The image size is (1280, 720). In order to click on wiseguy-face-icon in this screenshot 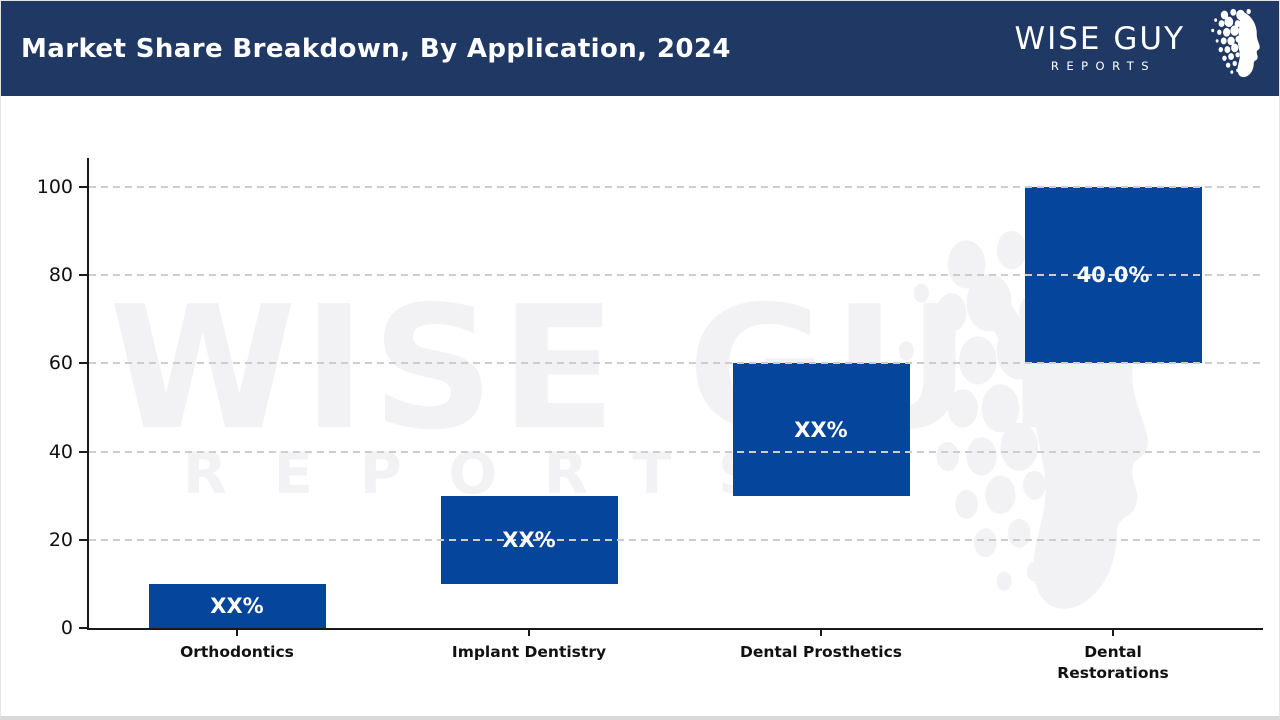, I will do `click(1223, 49)`.